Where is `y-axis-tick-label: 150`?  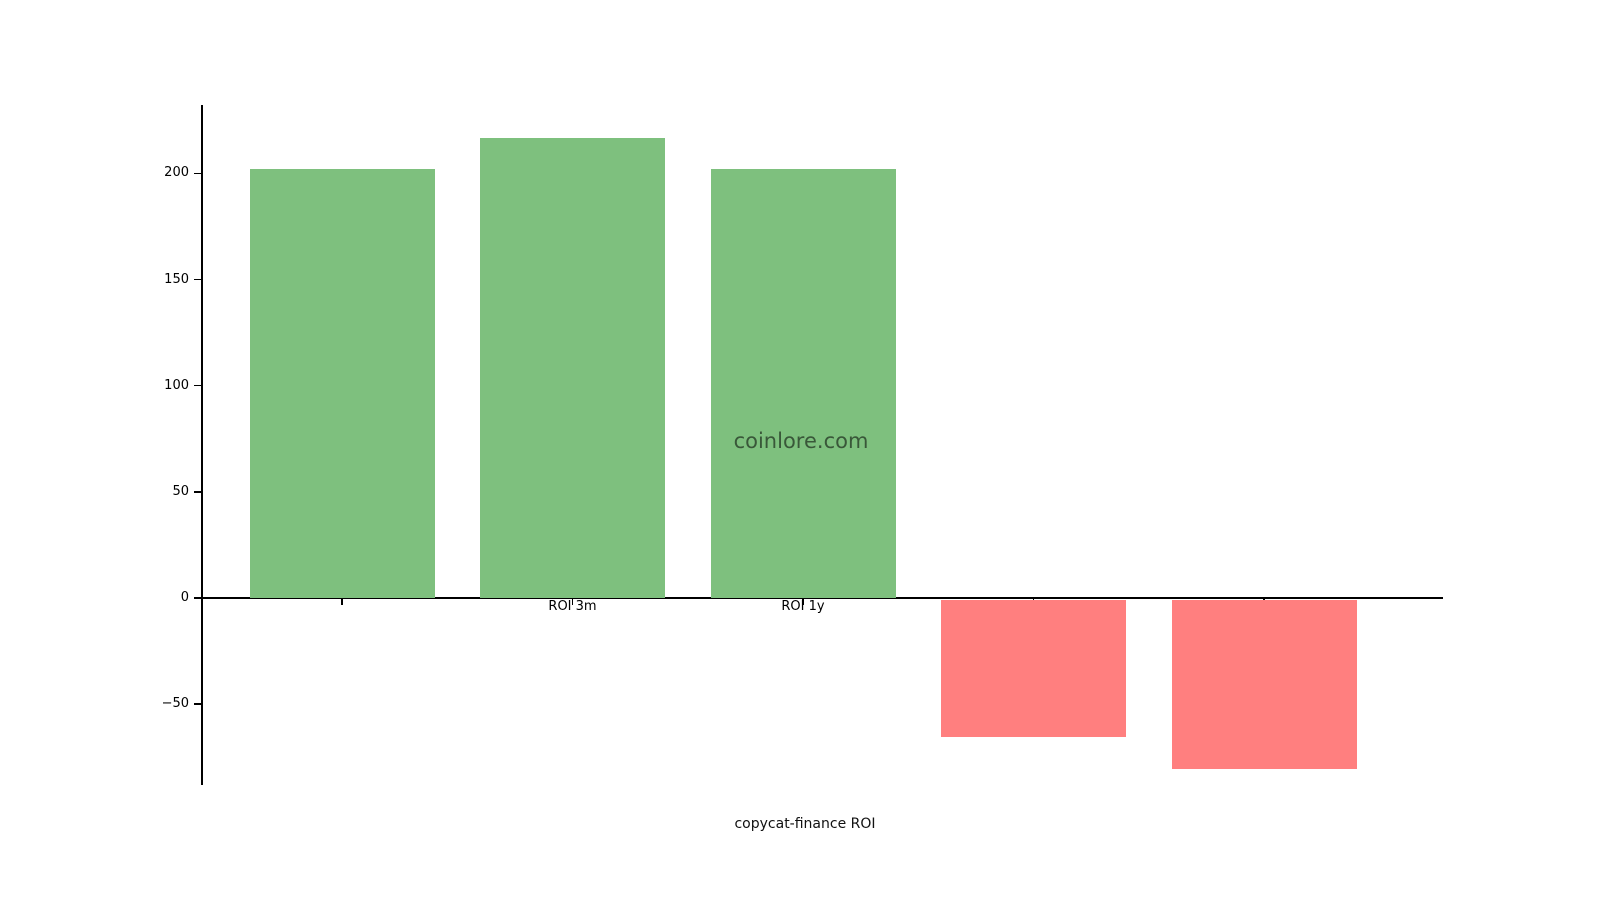
y-axis-tick-label: 150 is located at coordinates (176, 279).